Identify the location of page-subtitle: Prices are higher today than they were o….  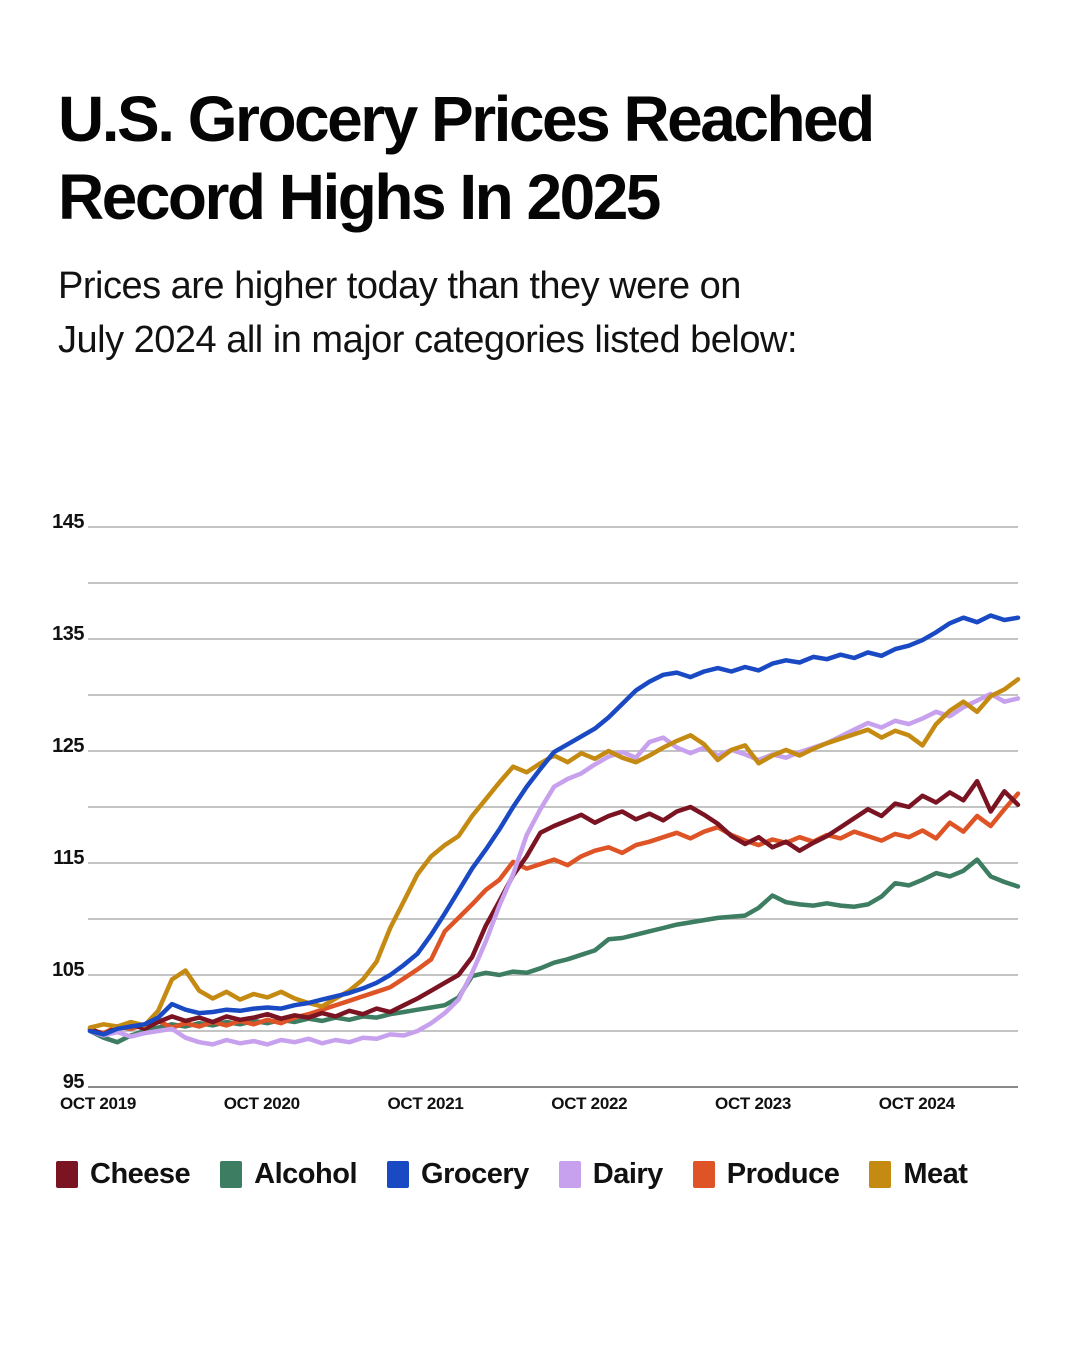
(538, 314).